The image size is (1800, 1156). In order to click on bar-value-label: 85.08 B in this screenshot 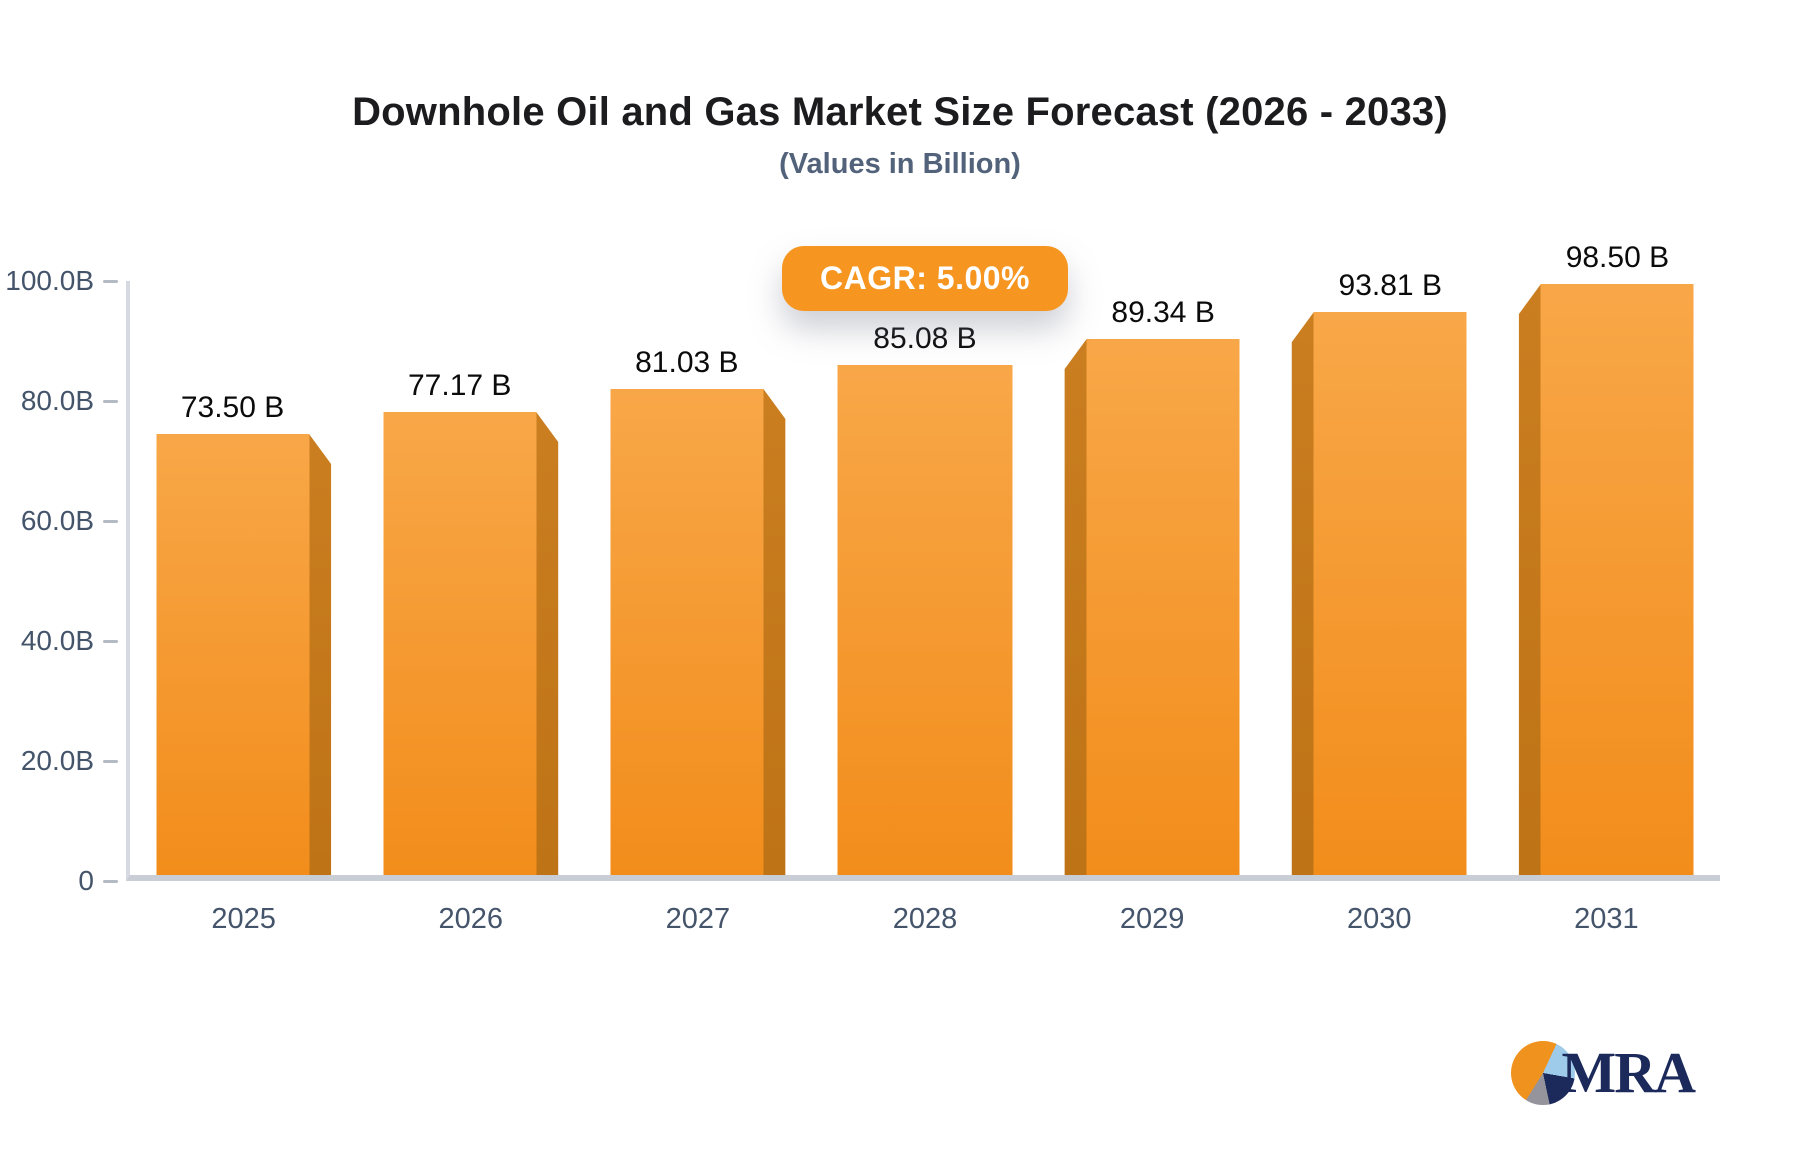, I will do `click(925, 338)`.